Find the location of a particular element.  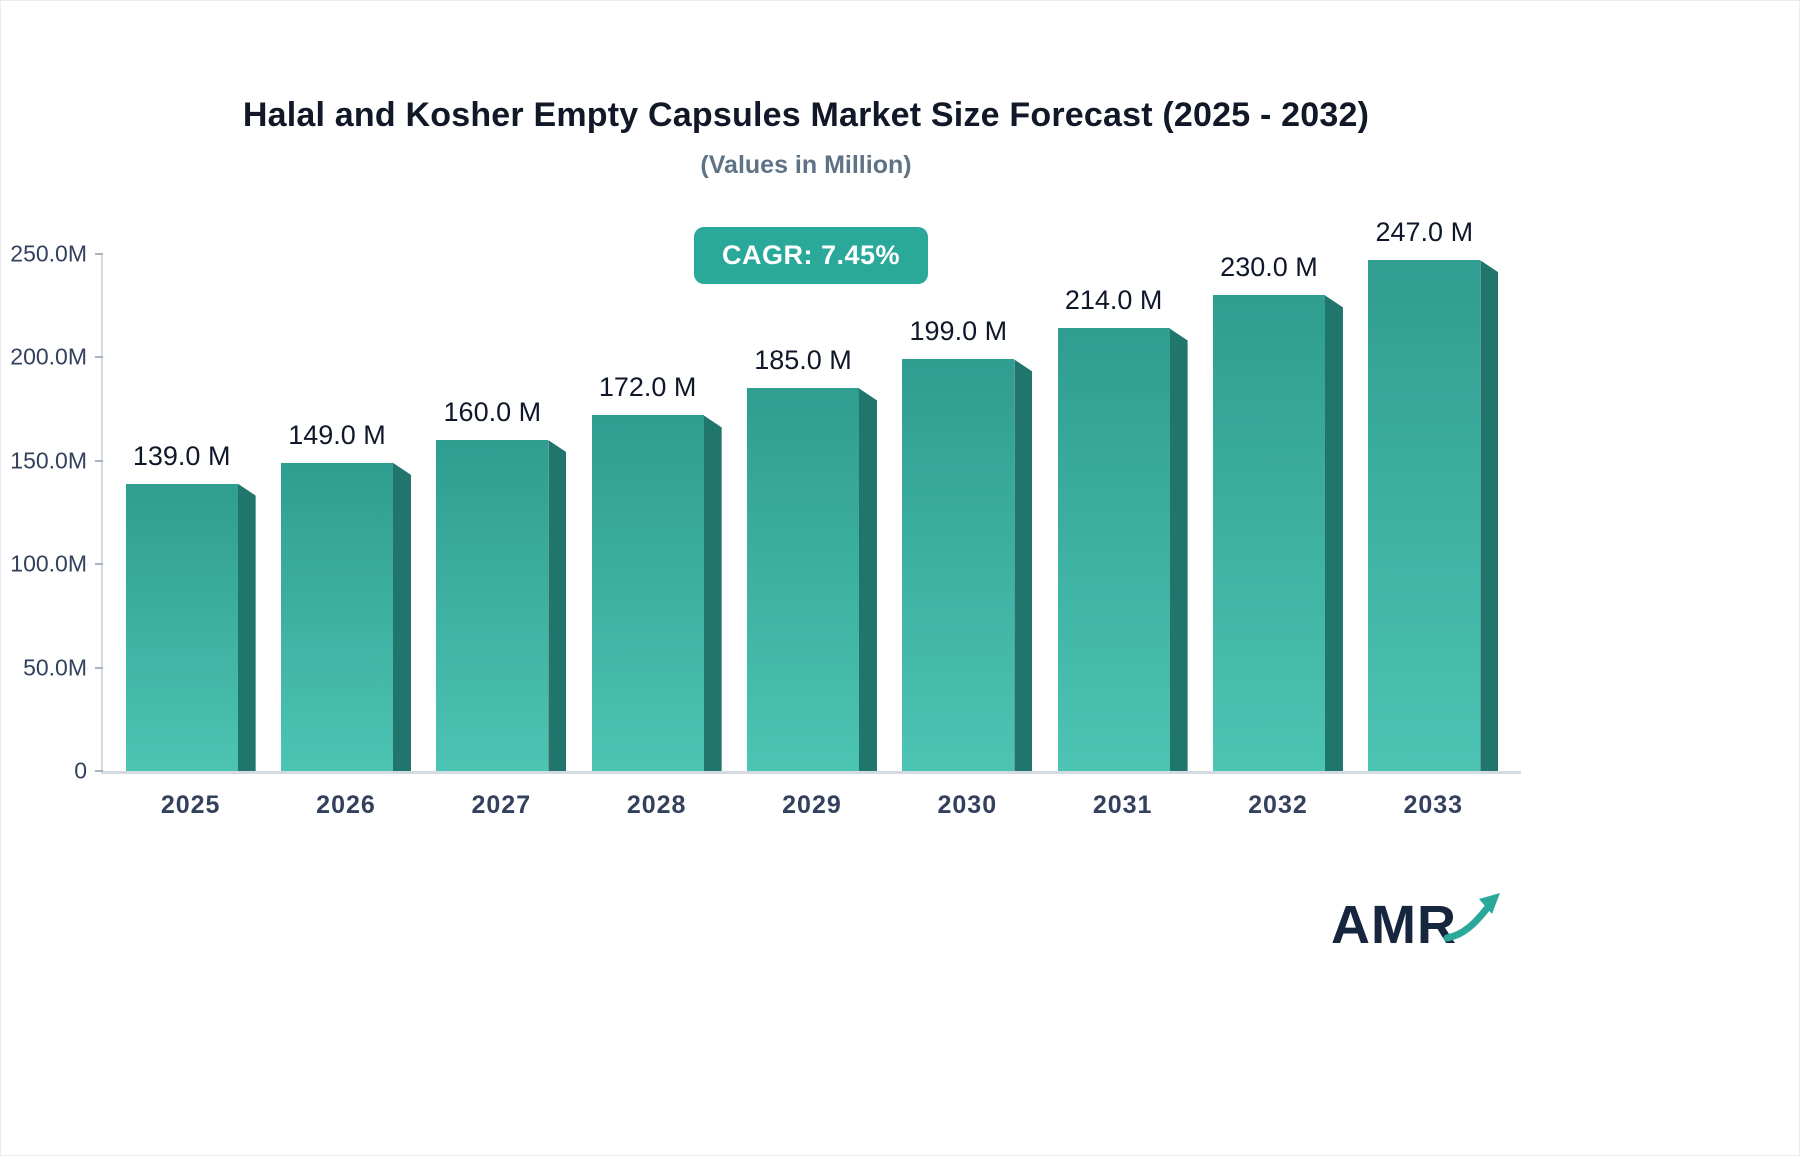

x-axis-label: 2027 is located at coordinates (501, 805).